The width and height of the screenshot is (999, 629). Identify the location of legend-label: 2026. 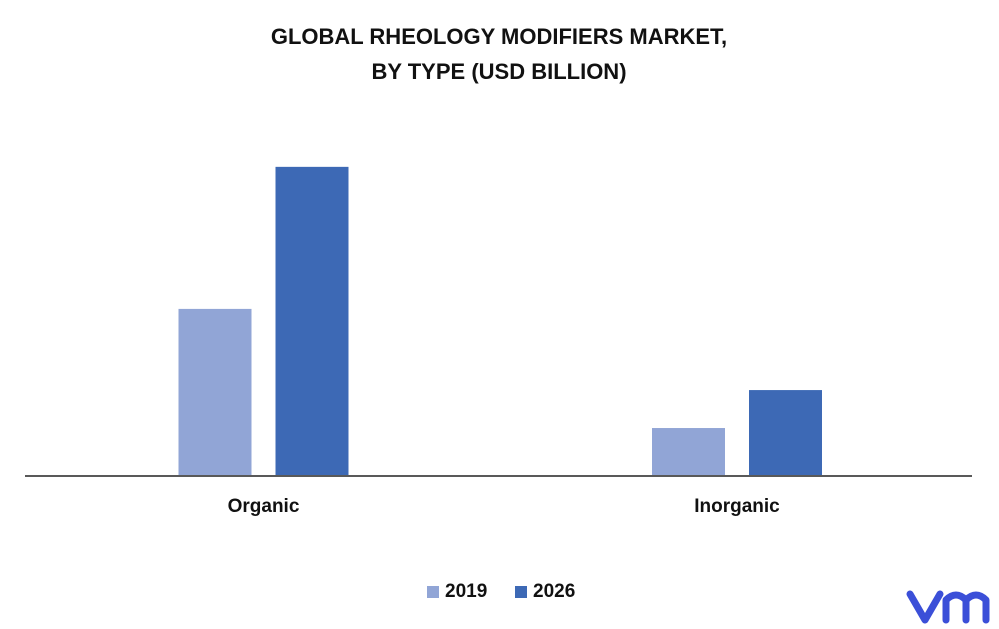
(554, 591).